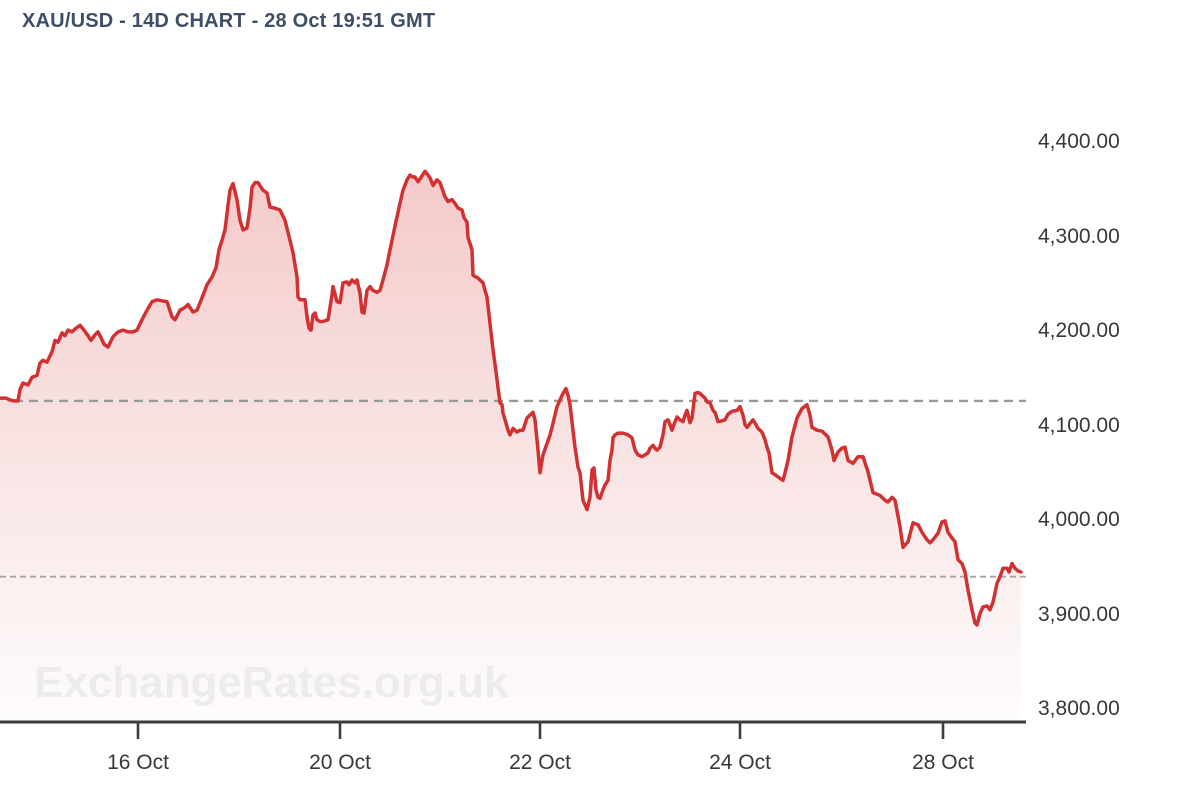 The height and width of the screenshot is (800, 1200). I want to click on y-axis-label: 4,200.00, so click(1079, 330).